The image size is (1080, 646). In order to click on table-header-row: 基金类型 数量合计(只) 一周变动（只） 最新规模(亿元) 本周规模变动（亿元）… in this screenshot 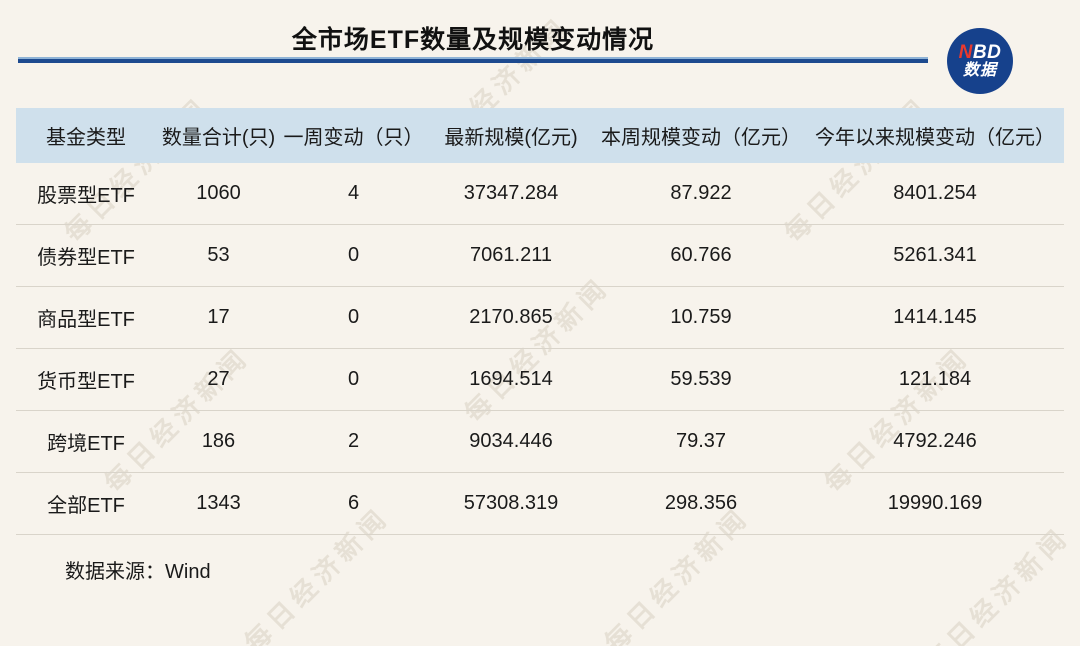, I will do `click(540, 135)`.